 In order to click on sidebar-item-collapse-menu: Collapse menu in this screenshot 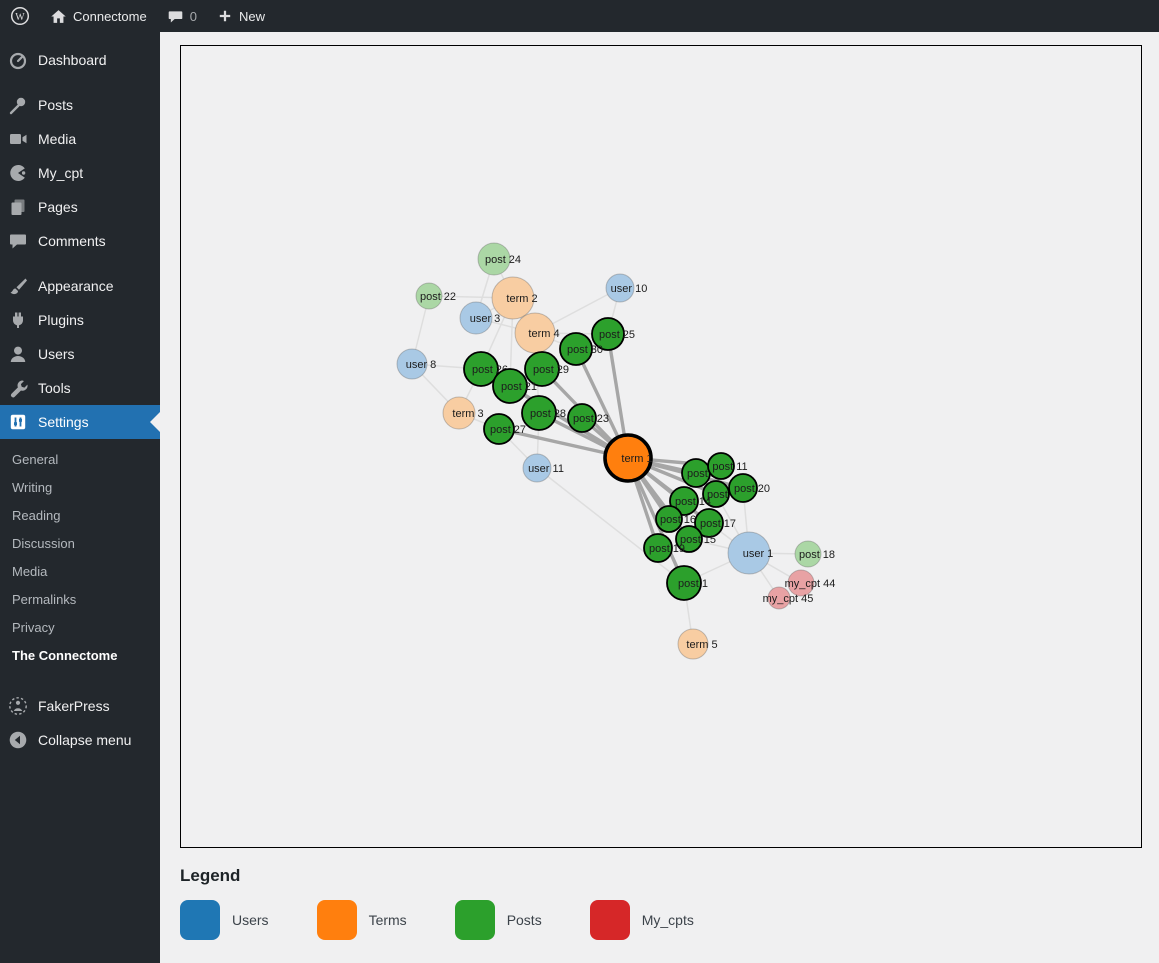, I will do `click(80, 740)`.